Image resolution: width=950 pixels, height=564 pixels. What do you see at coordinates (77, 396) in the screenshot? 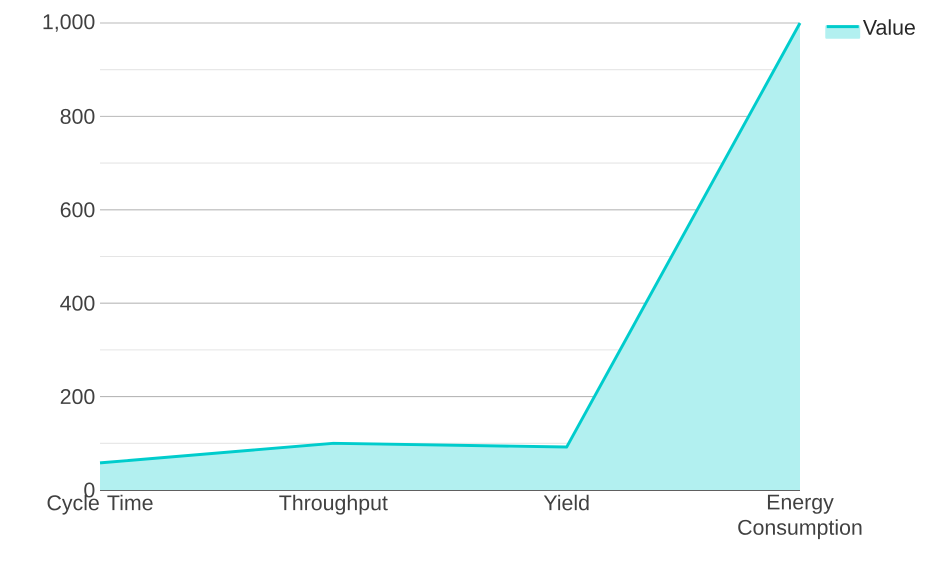
I see `y-tick-label: 200` at bounding box center [77, 396].